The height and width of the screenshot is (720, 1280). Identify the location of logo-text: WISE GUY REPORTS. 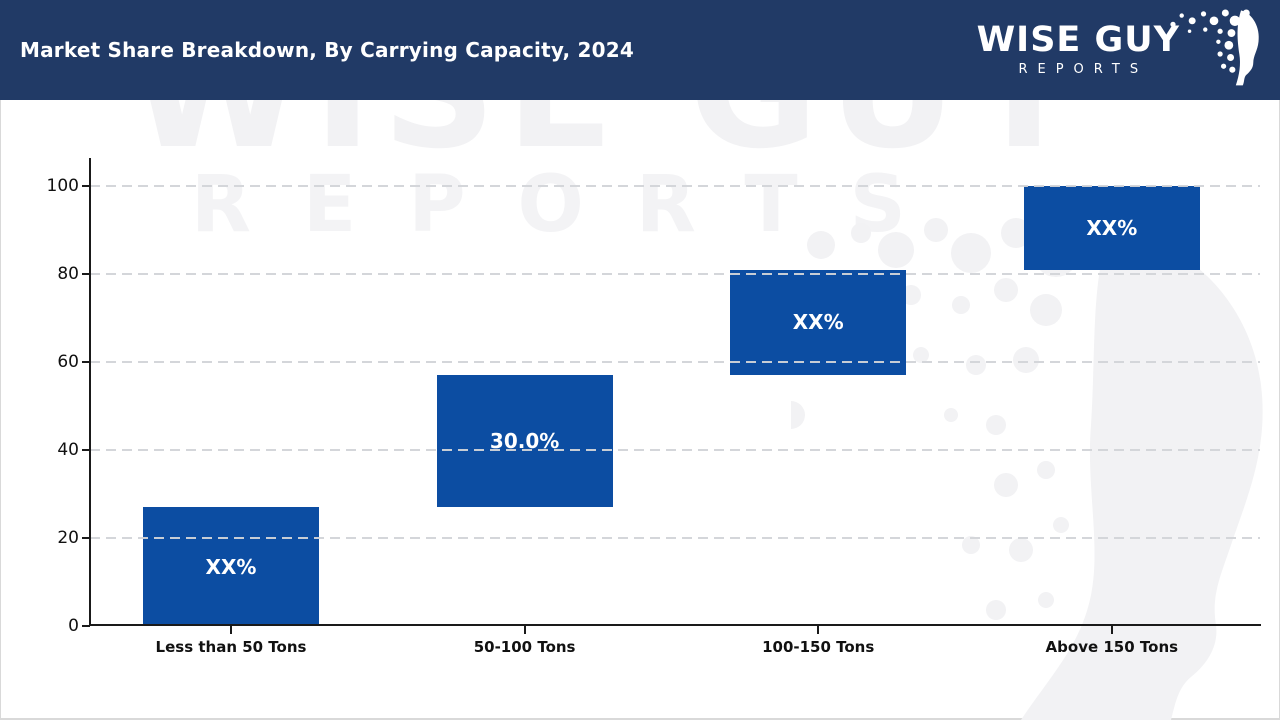
(1078, 49).